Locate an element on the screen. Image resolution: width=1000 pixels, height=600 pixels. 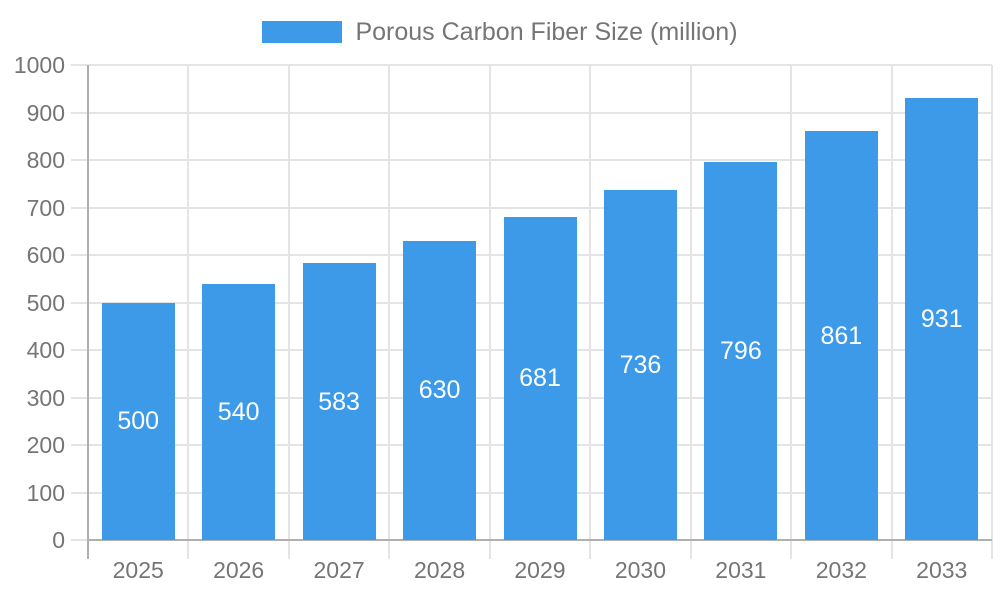
y-axis-tick-label: 900 is located at coordinates (45, 112).